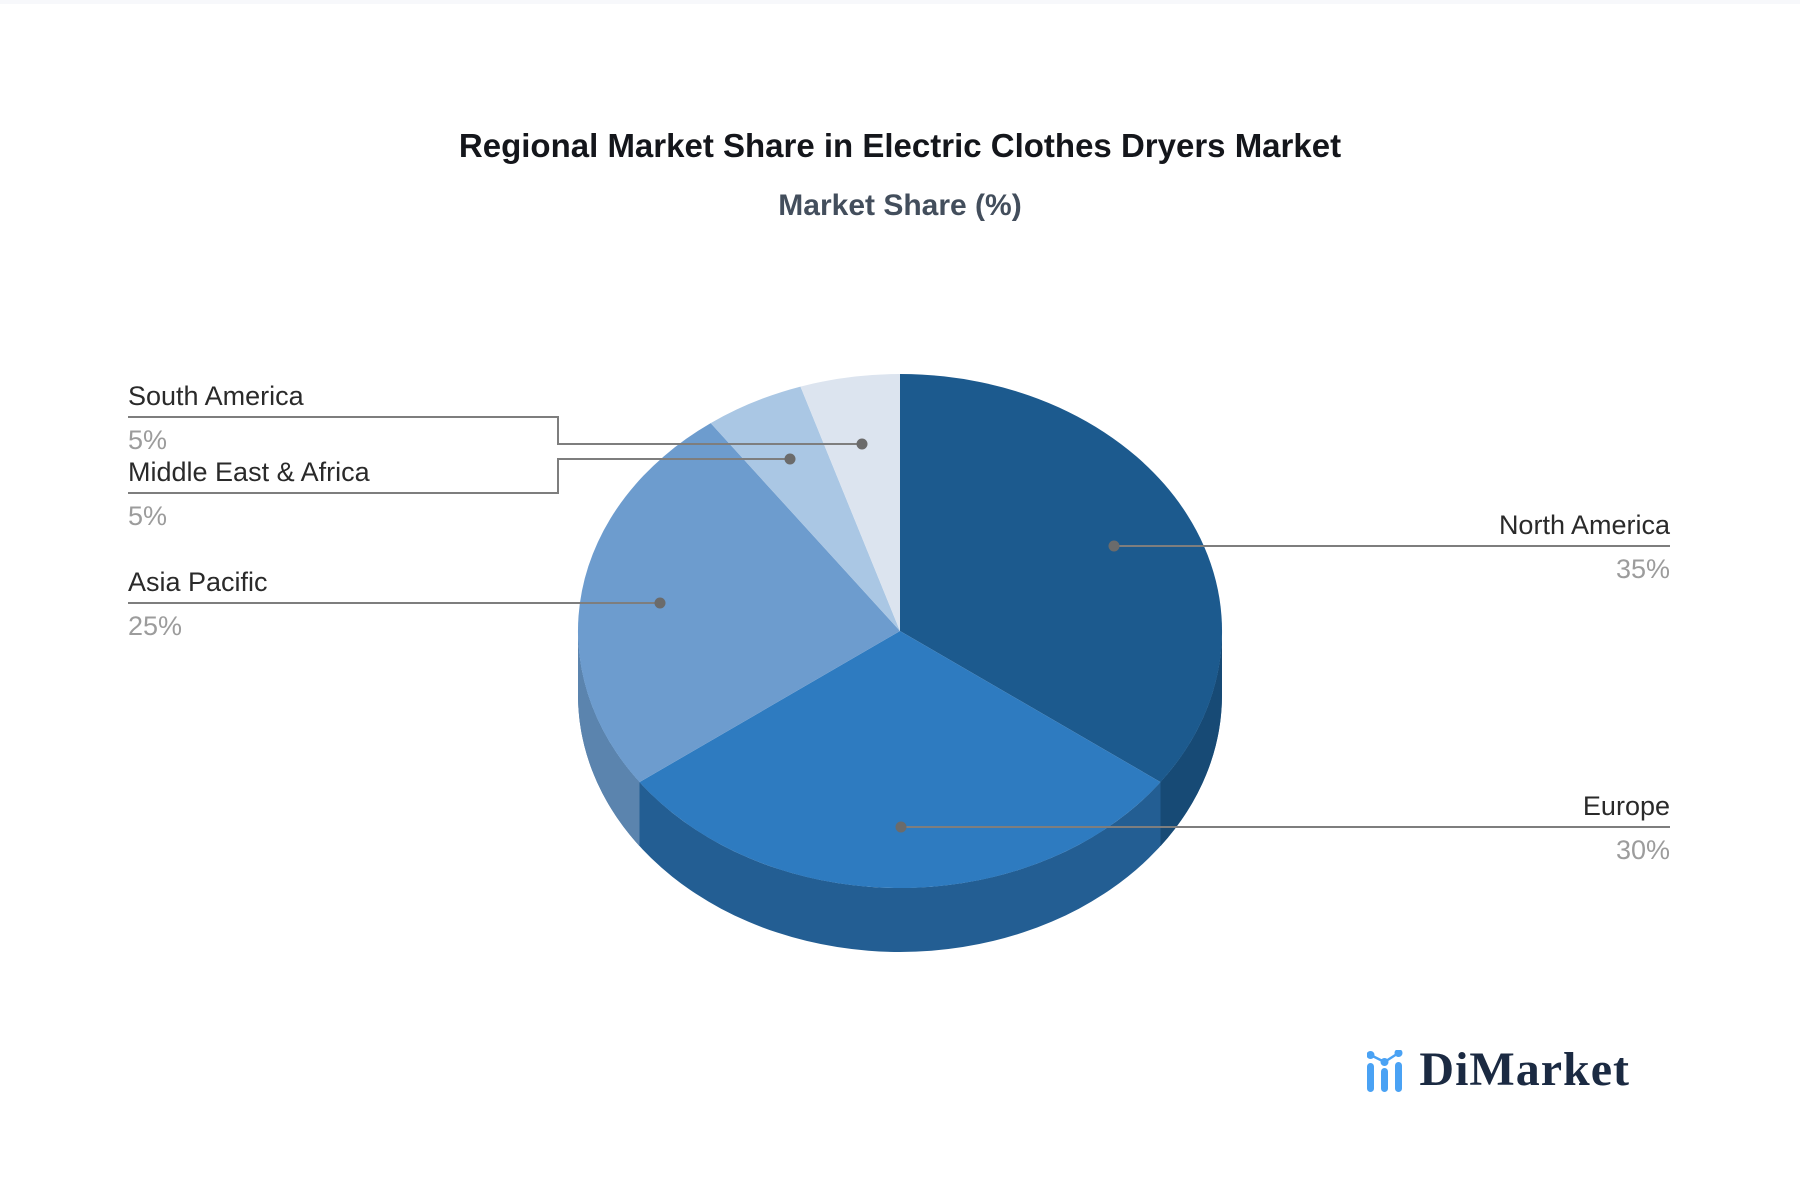  I want to click on pie-slice-asia-pacific, so click(738, 603).